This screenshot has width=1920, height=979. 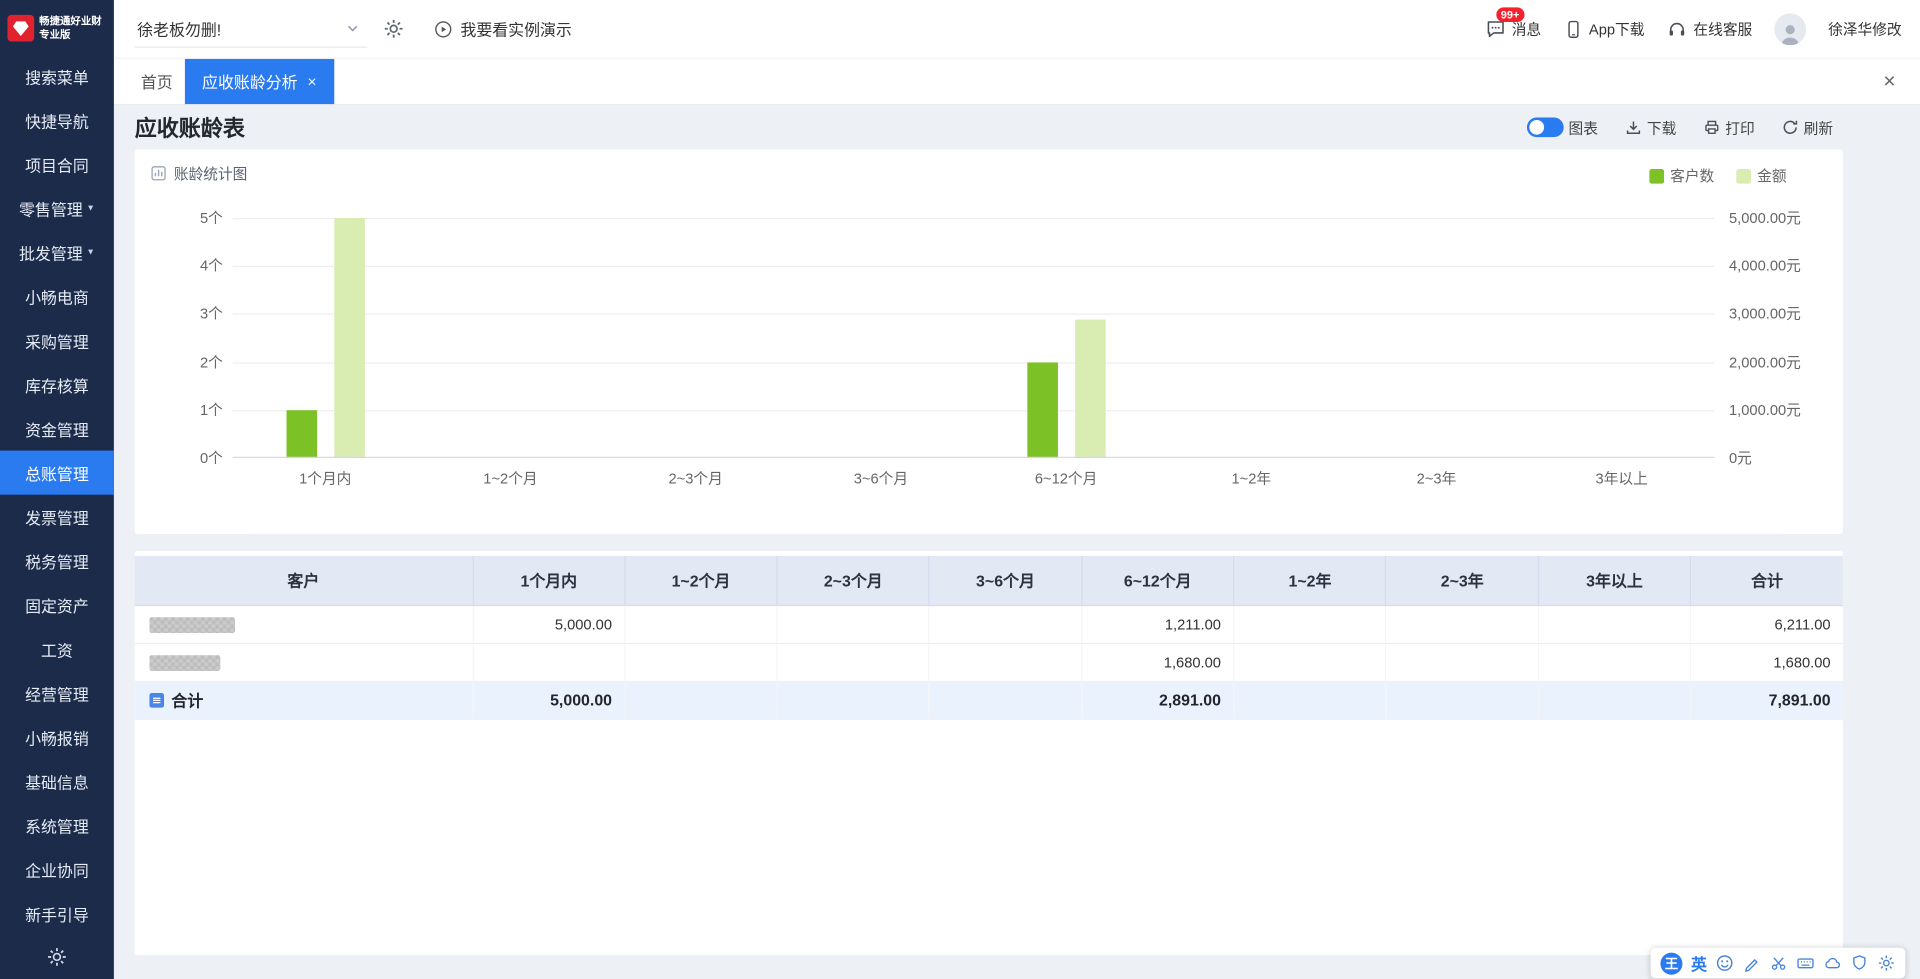 What do you see at coordinates (1545, 127) in the screenshot?
I see `chart-view-toggle` at bounding box center [1545, 127].